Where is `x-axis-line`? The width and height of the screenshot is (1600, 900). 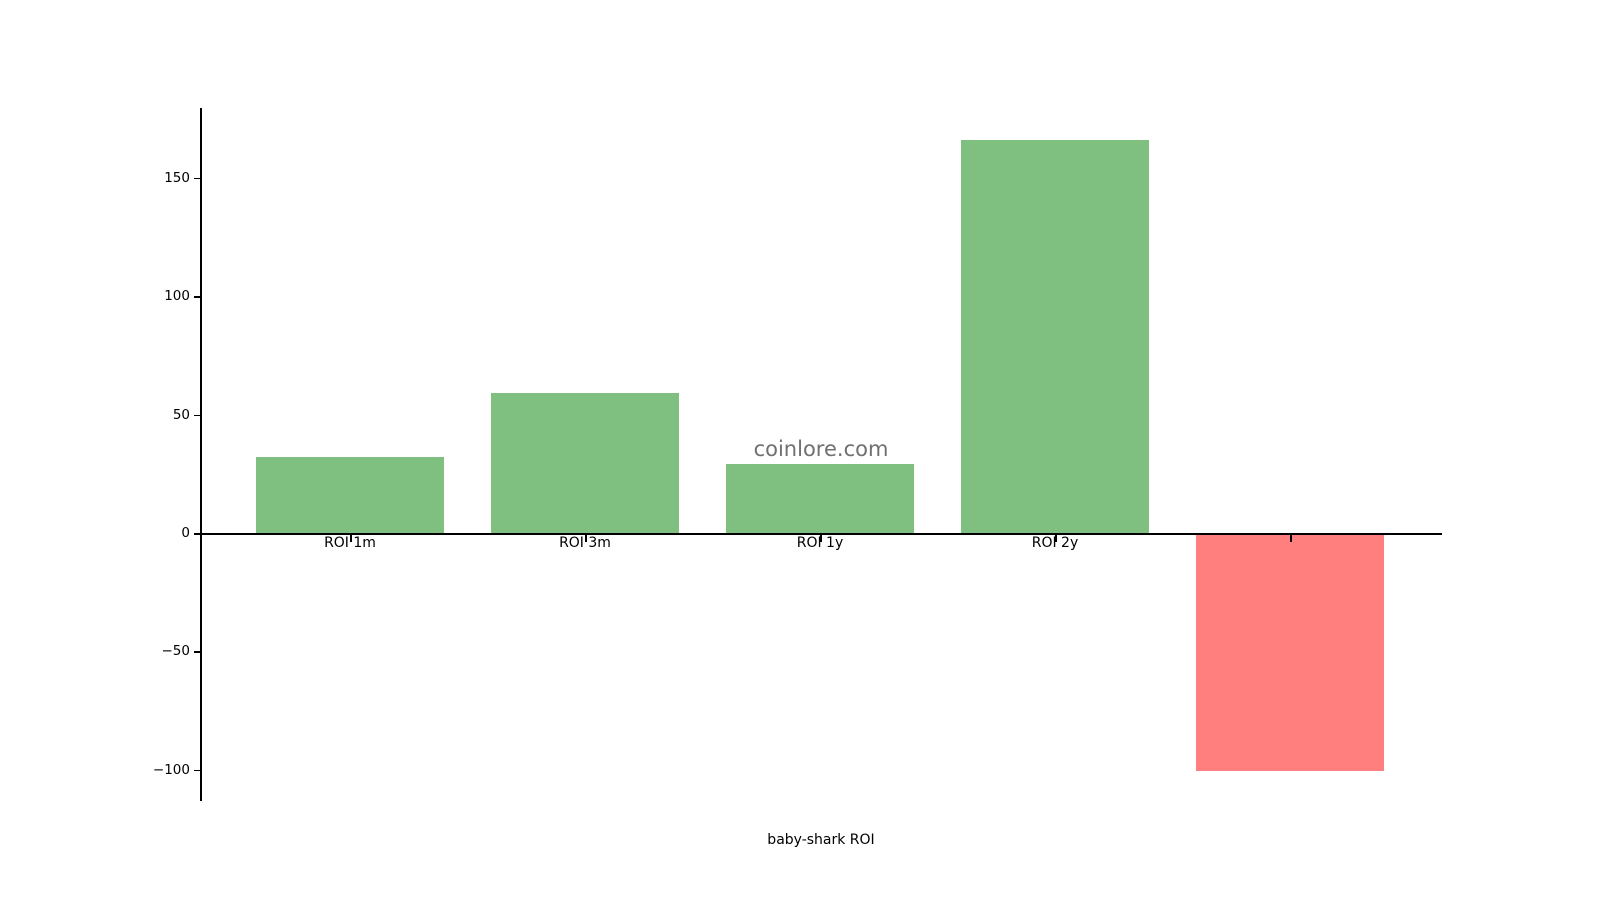 x-axis-line is located at coordinates (821, 534).